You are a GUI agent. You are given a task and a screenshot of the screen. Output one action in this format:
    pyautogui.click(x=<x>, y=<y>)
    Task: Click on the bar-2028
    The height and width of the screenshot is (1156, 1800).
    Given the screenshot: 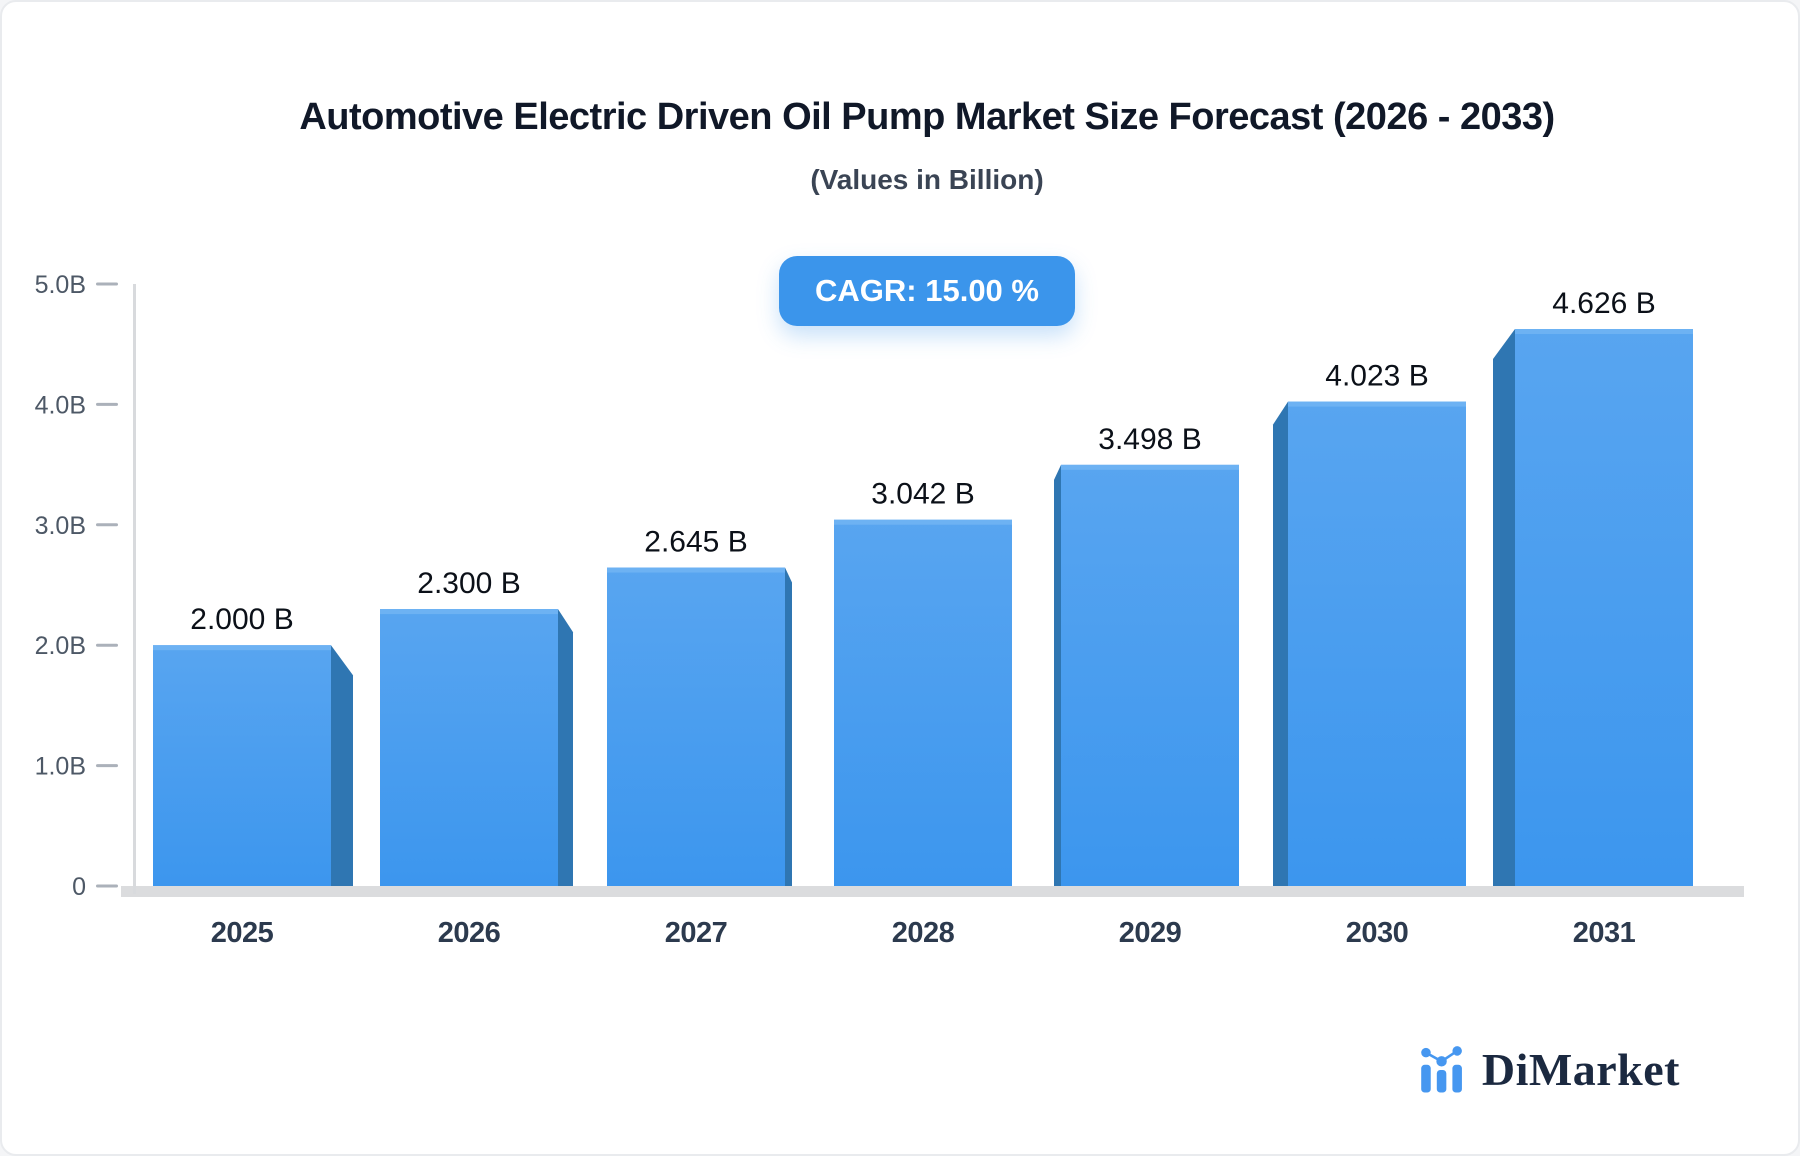 What is the action you would take?
    pyautogui.click(x=923, y=702)
    